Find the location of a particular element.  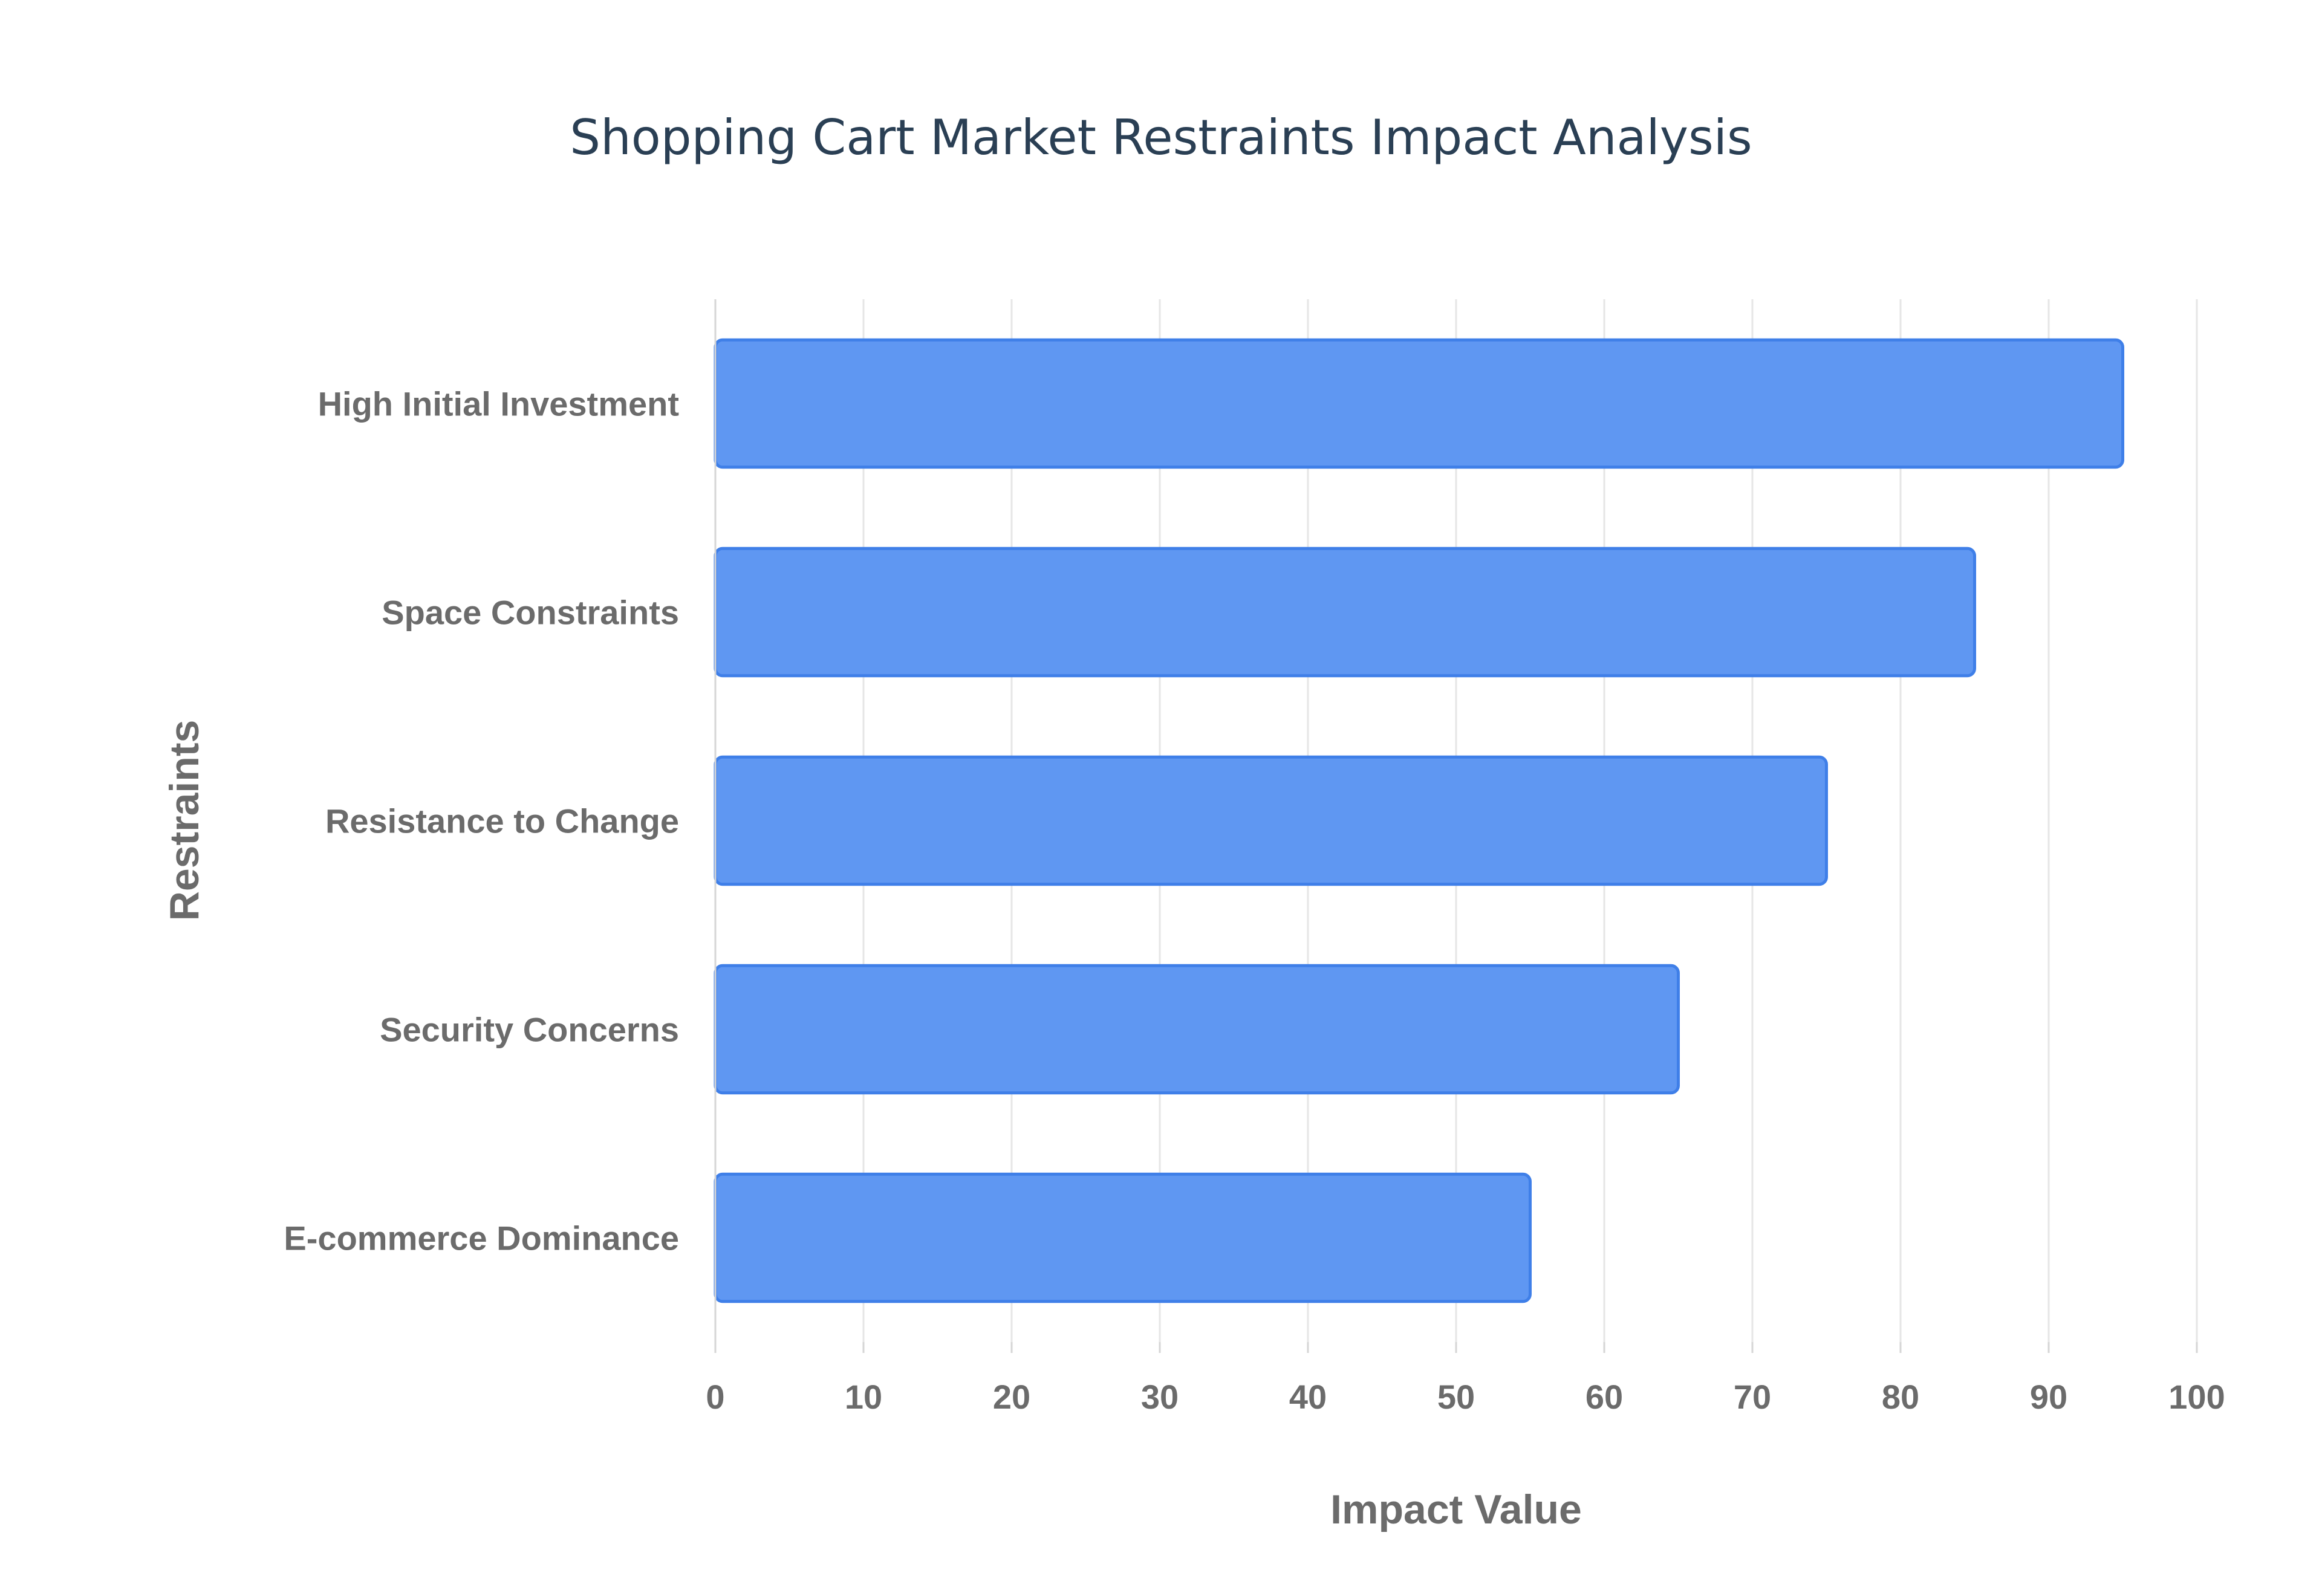

y-tick-label-resistance-to-change: Resistance to Change is located at coordinates (502, 821).